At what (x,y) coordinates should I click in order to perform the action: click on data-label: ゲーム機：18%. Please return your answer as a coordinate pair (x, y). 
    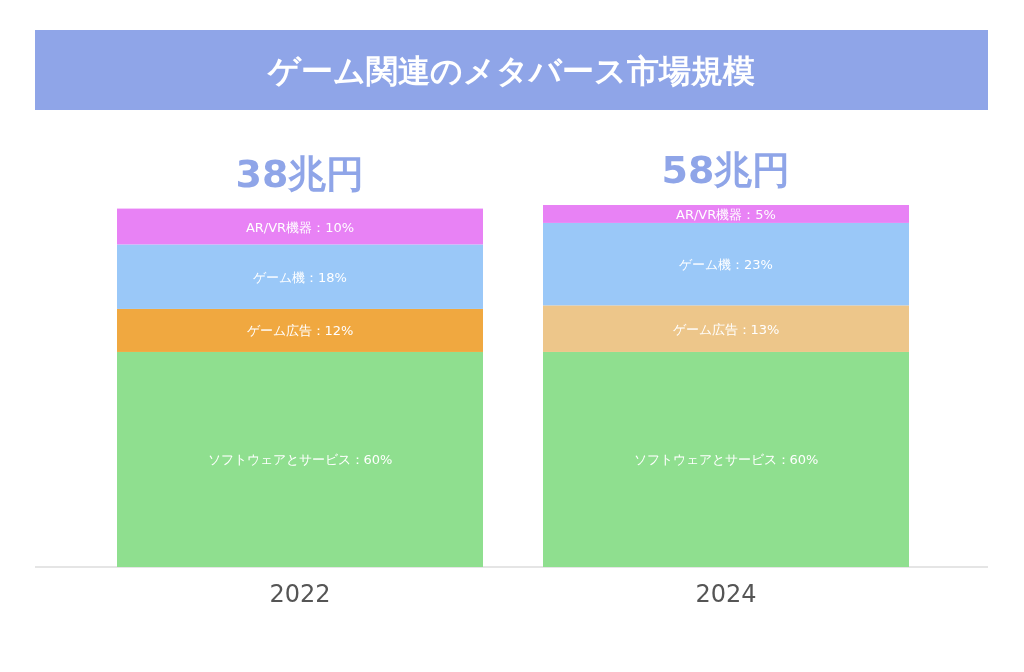
    Looking at the image, I should click on (300, 277).